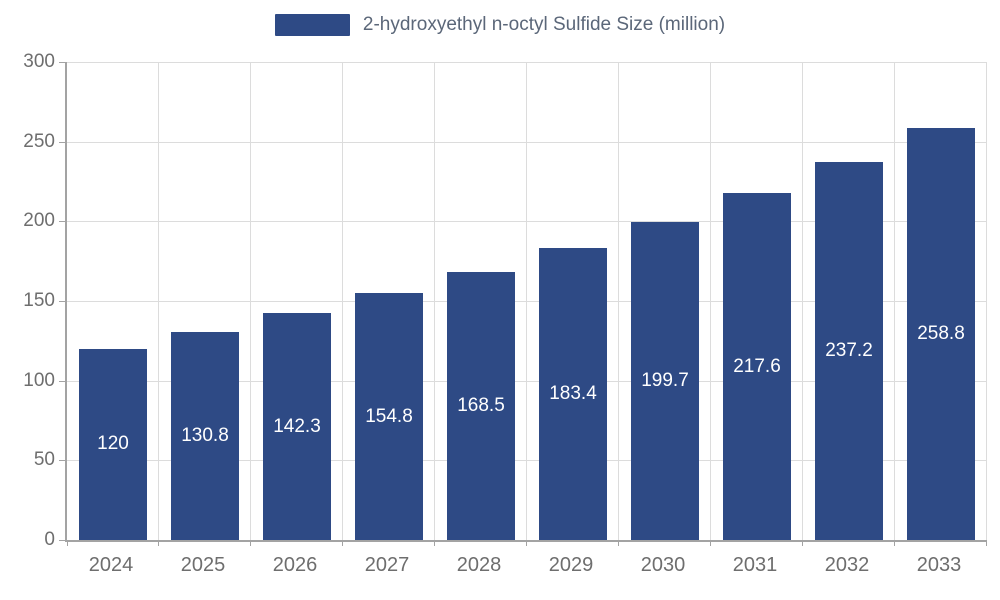 The height and width of the screenshot is (600, 1000). Describe the element at coordinates (387, 565) in the screenshot. I see `x-tick-label: 2027` at that location.